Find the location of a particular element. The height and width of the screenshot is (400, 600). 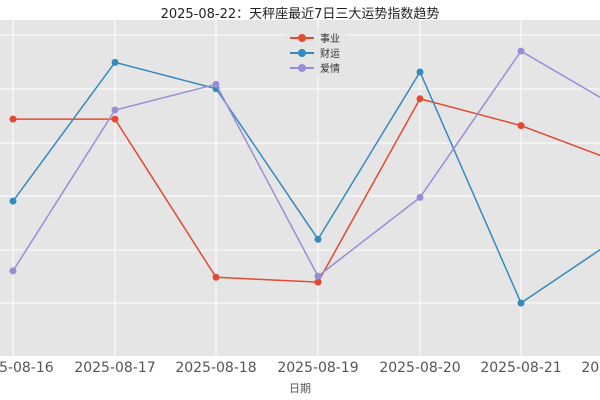

legend-item-career: 事业 is located at coordinates (315, 37).